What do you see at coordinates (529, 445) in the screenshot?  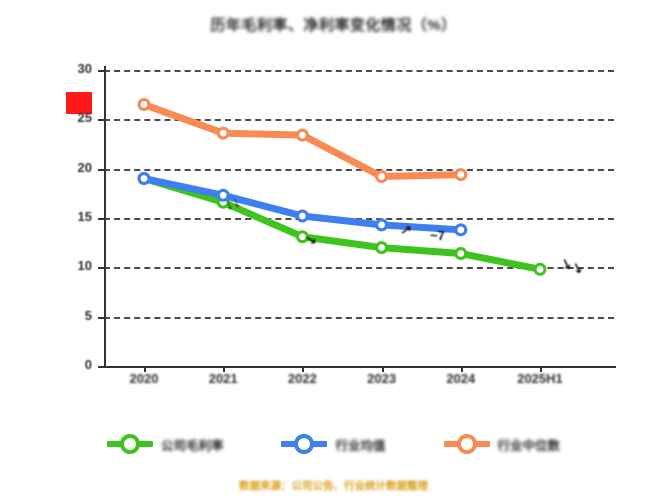 I see `legend-label: 行业中位数` at bounding box center [529, 445].